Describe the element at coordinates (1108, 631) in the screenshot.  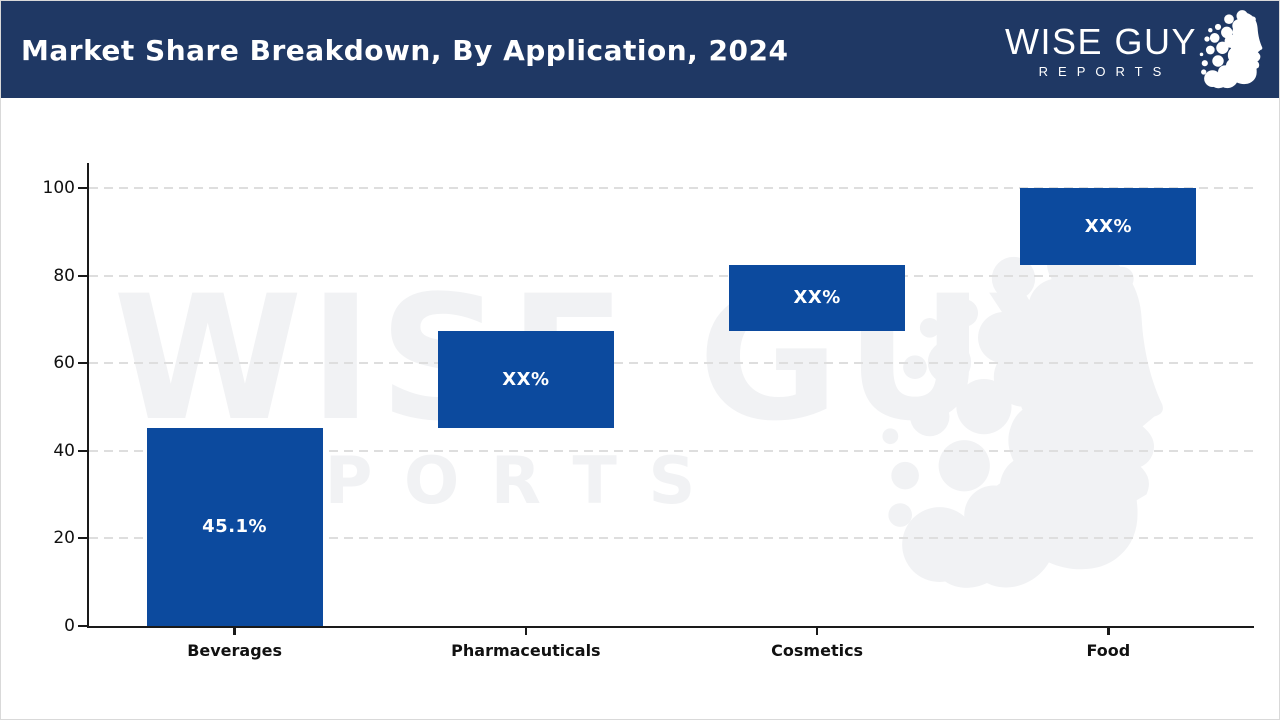
I see `x-tick-food` at that location.